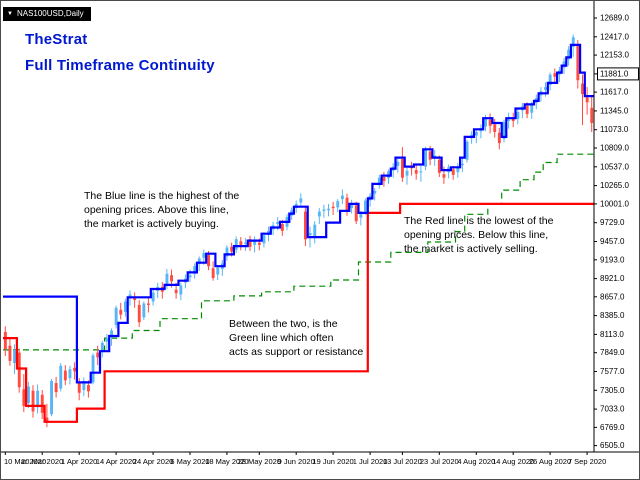 The width and height of the screenshot is (640, 480). What do you see at coordinates (513, 461) in the screenshot?
I see `svg-text: 14 Aug 2020` at bounding box center [513, 461].